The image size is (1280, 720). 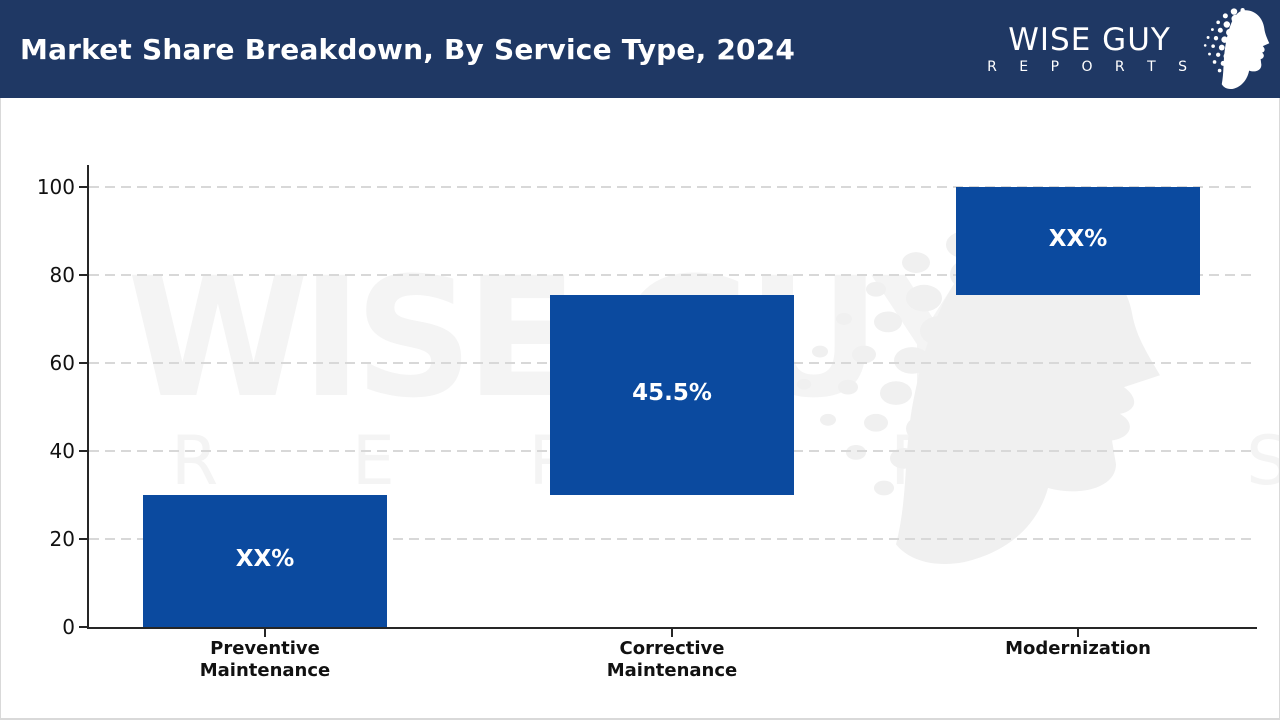 What do you see at coordinates (1091, 66) in the screenshot?
I see `logo-subtext: R E P O R T S` at bounding box center [1091, 66].